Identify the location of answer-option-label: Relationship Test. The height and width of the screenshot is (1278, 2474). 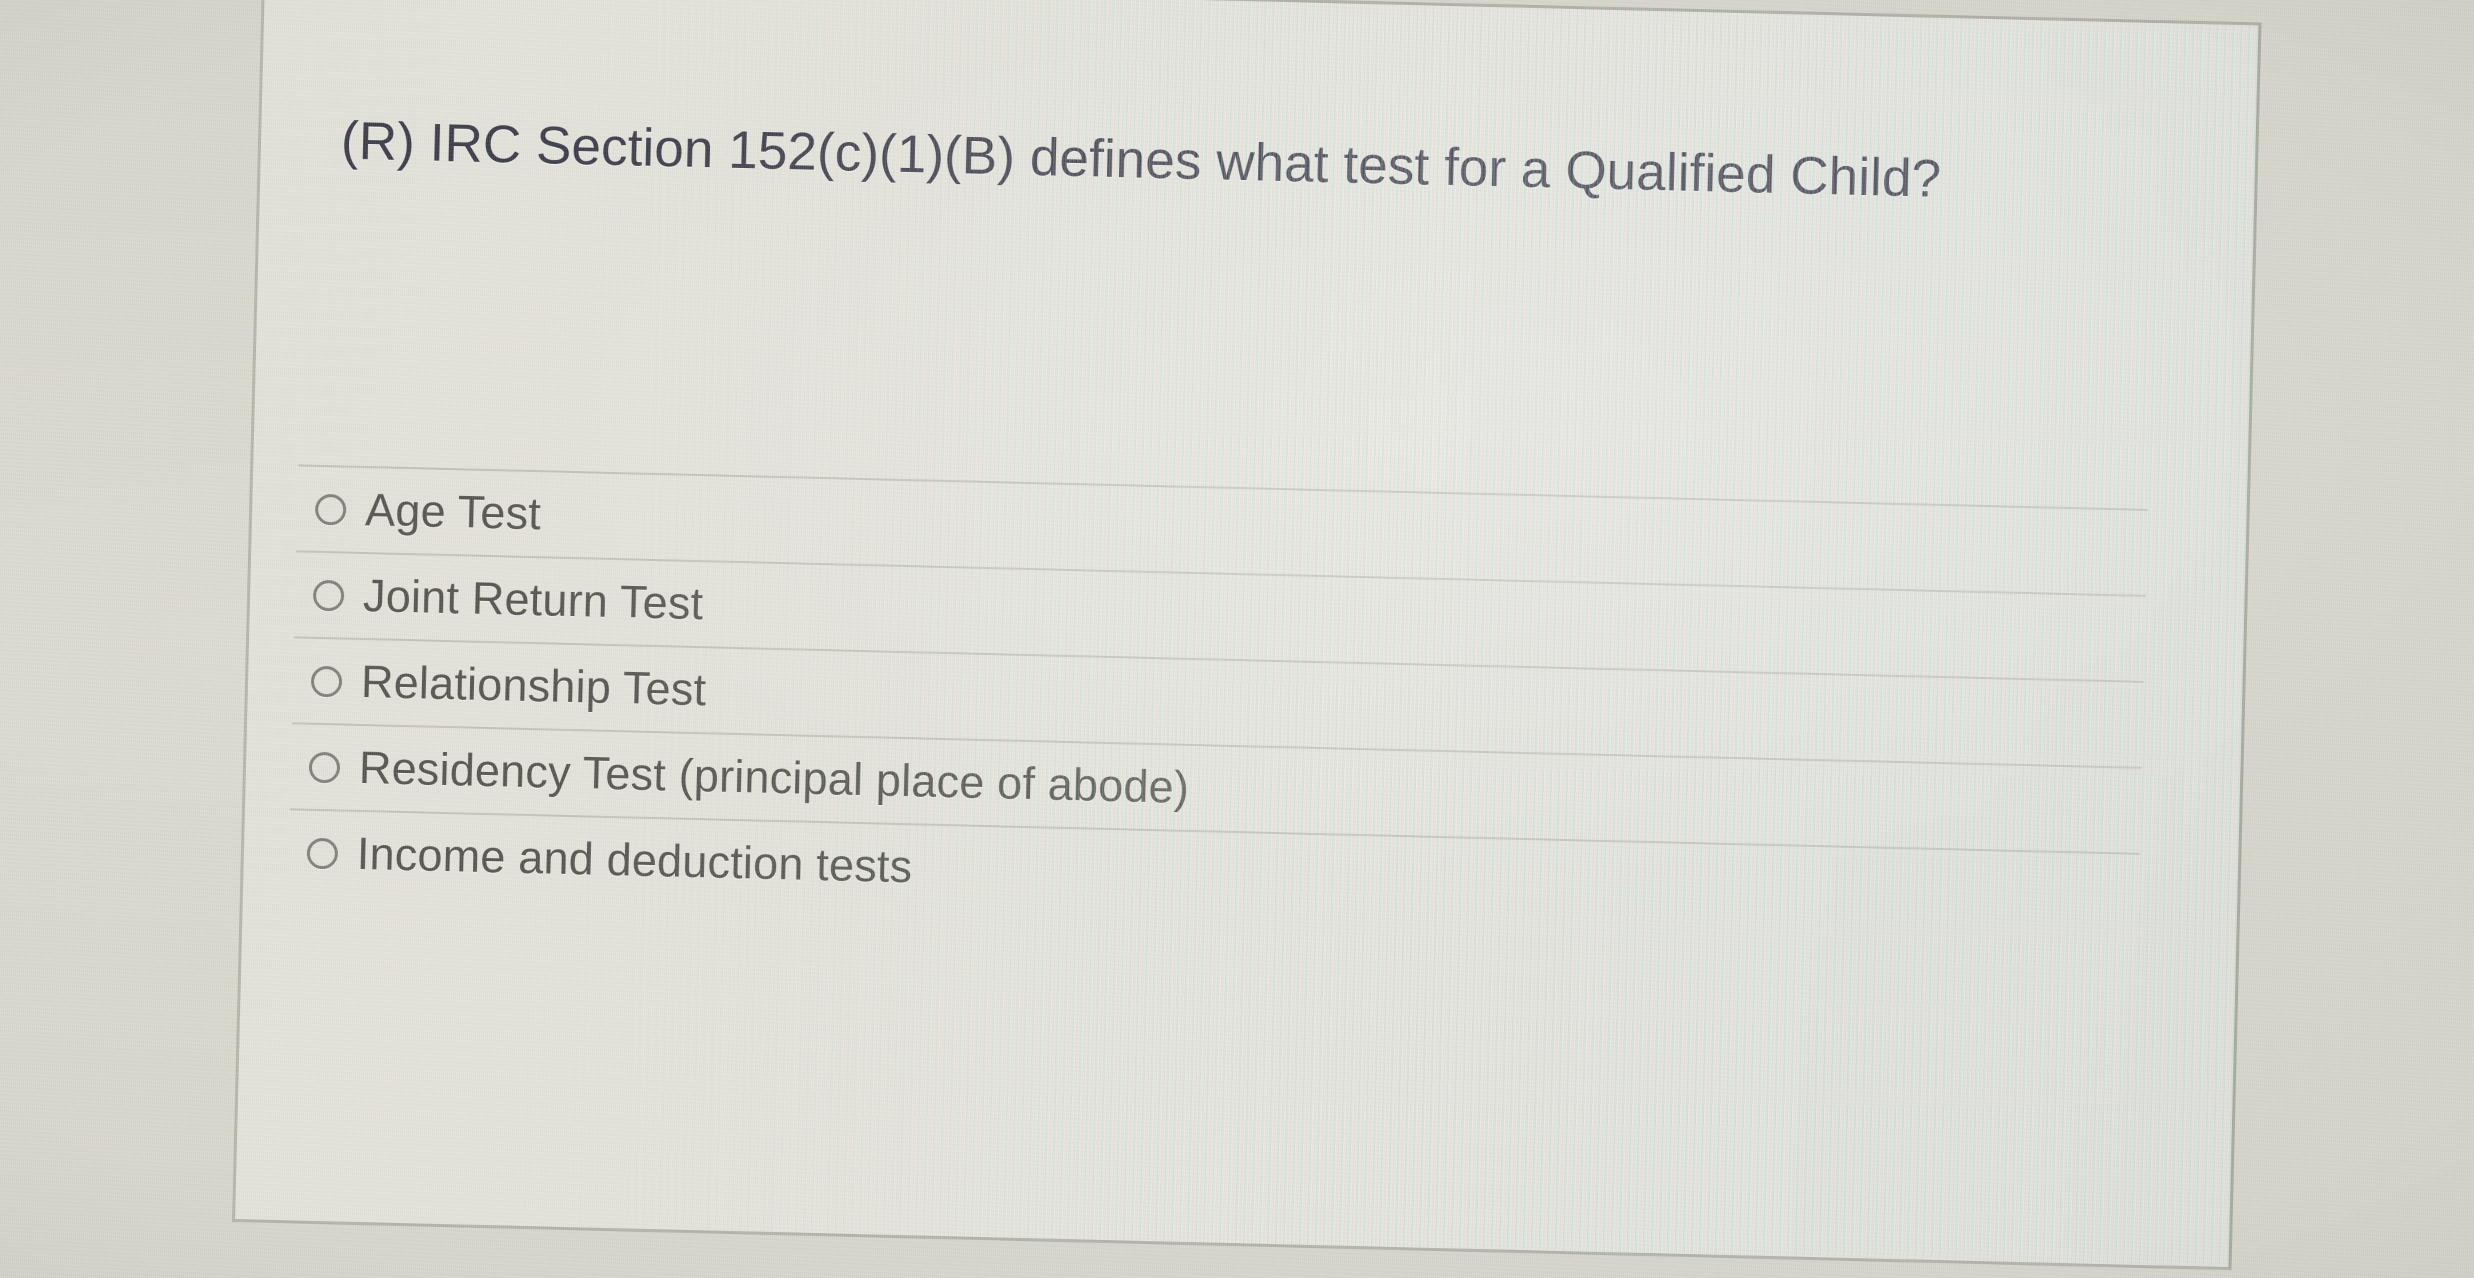
(533, 685).